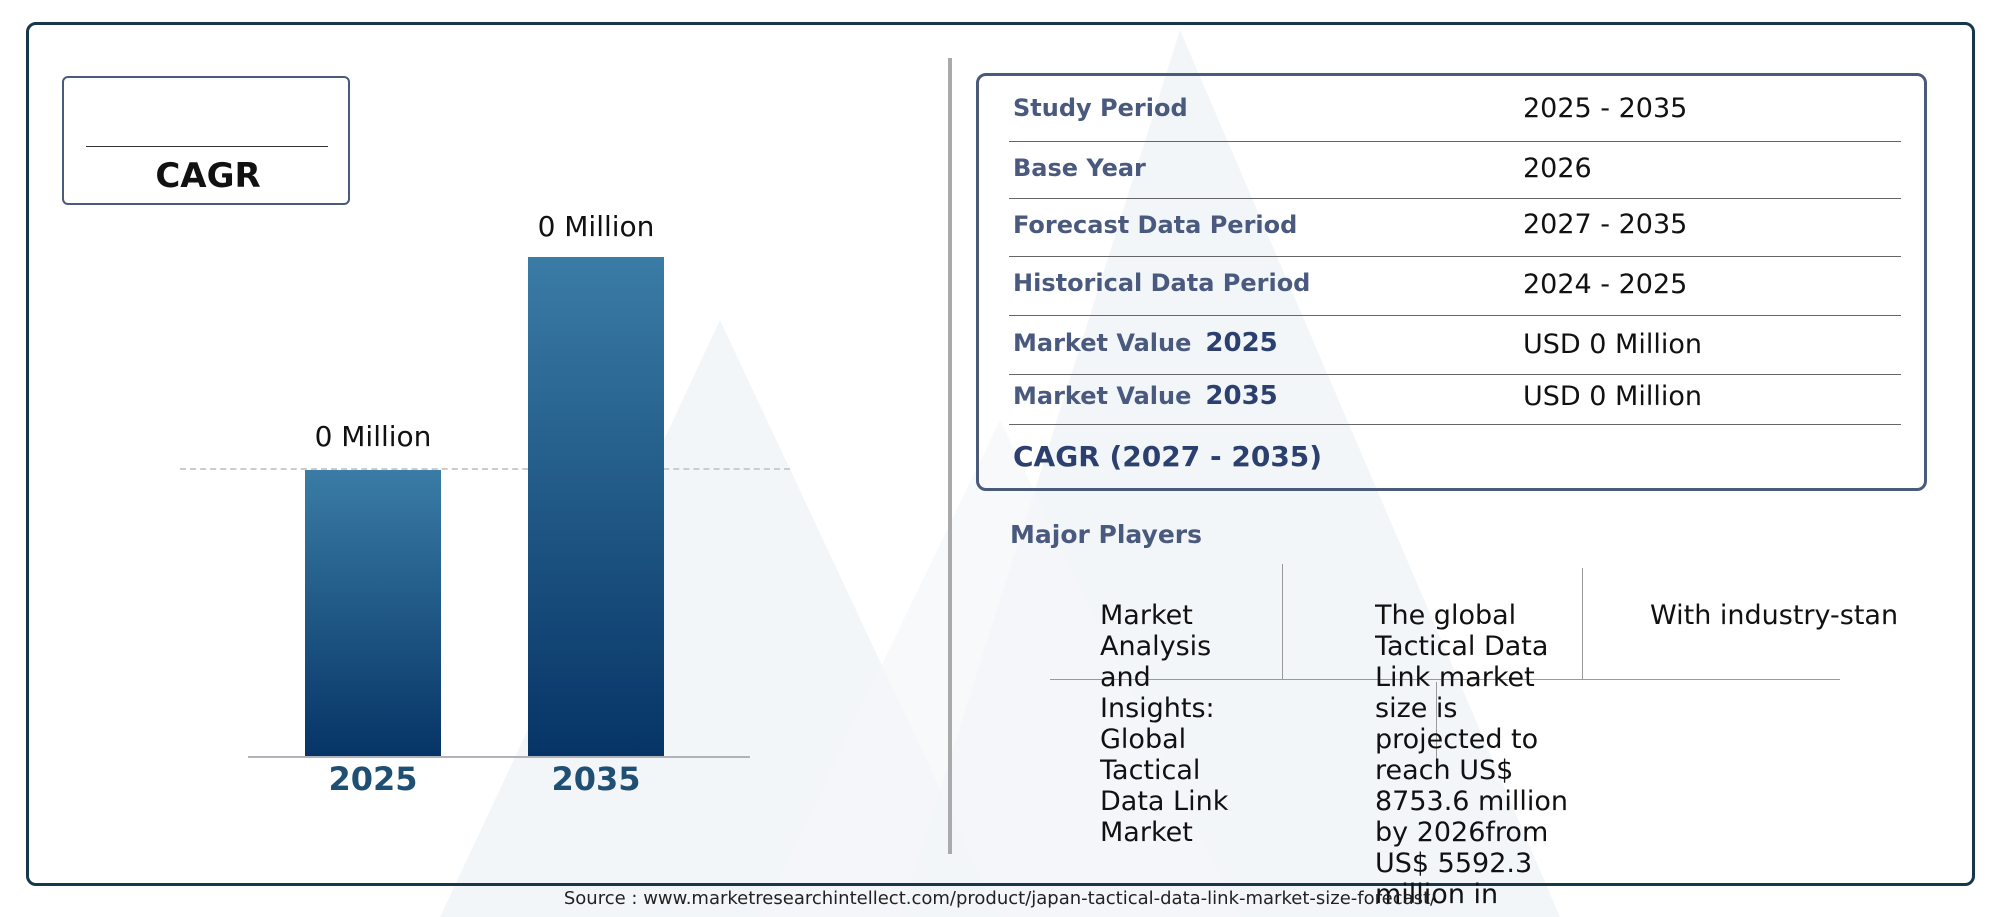 This screenshot has height=917, width=2000. What do you see at coordinates (1612, 396) in the screenshot?
I see `row-value-market-value-2035: USD 0 Million` at bounding box center [1612, 396].